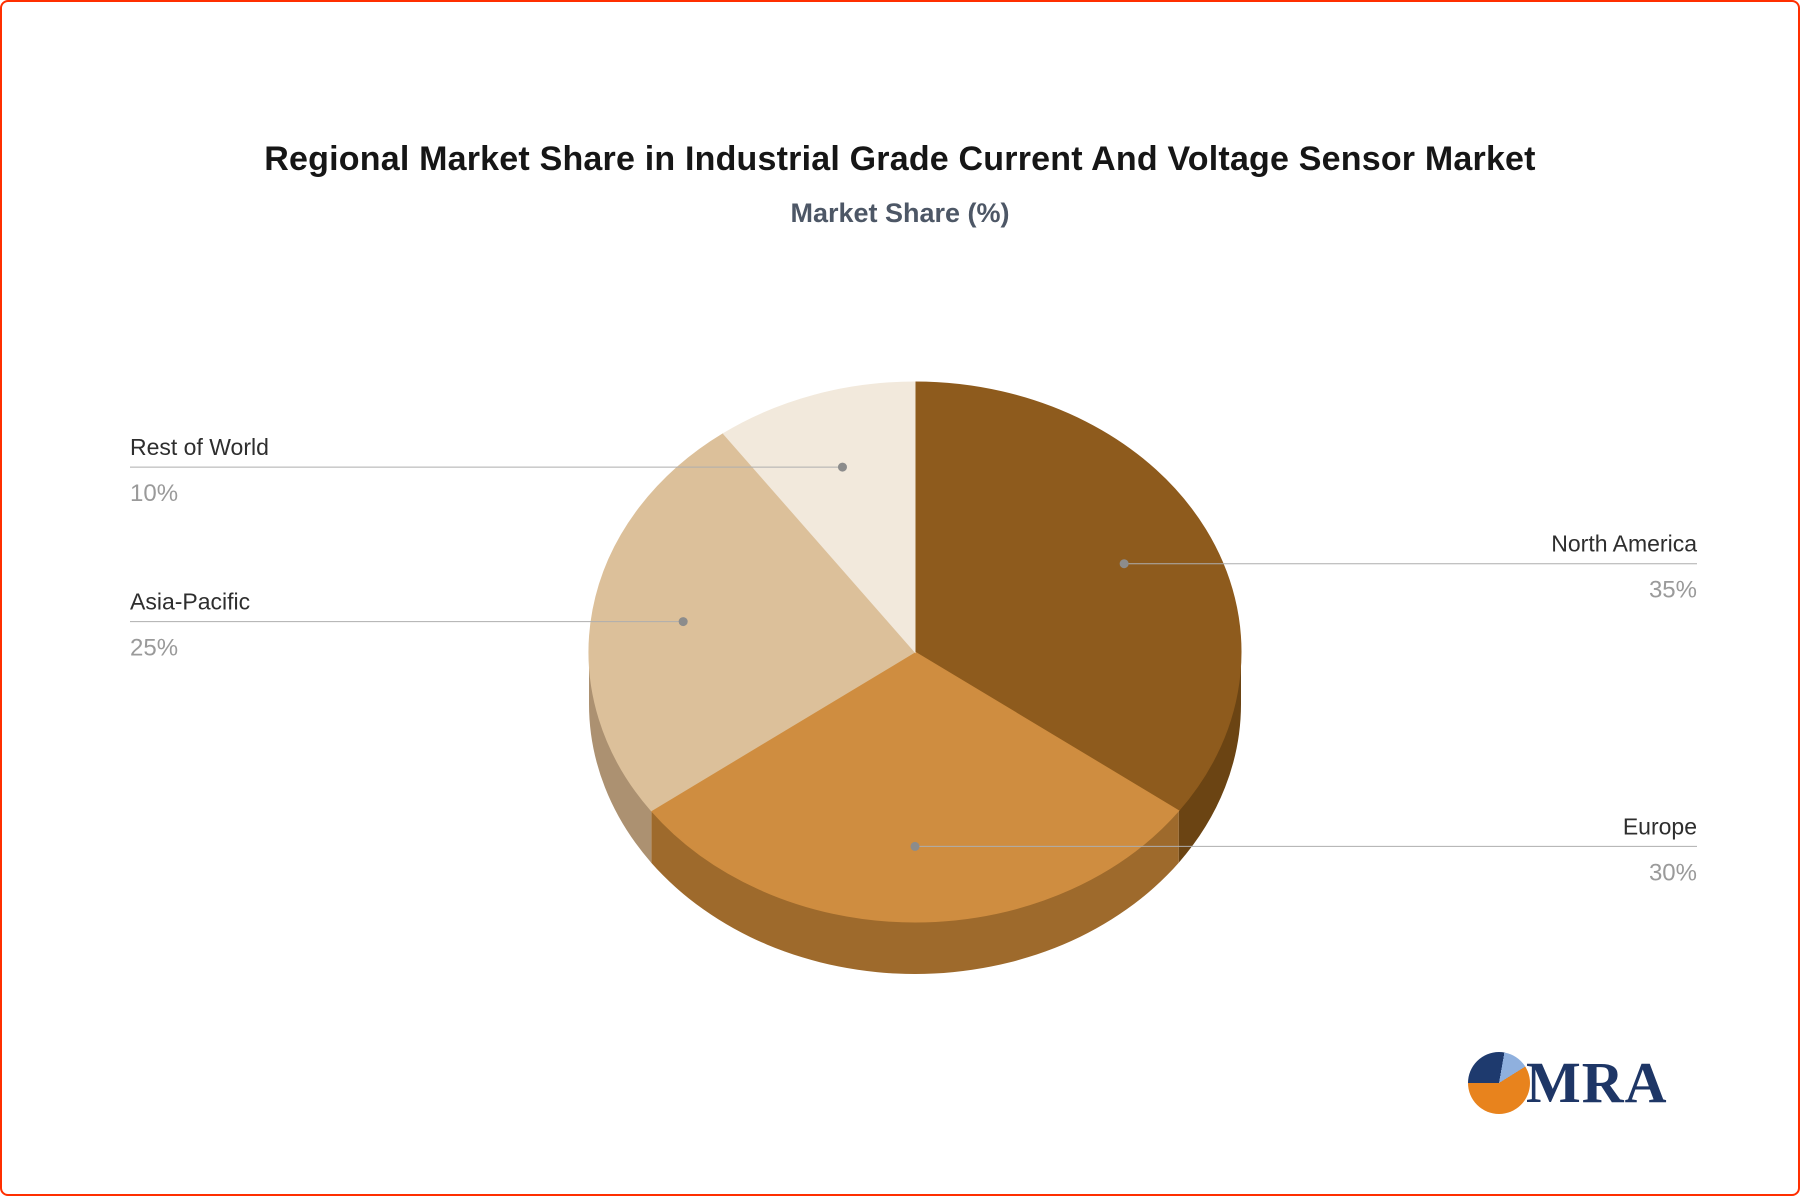  What do you see at coordinates (915, 892) in the screenshot?
I see `pie-slice-side-europe` at bounding box center [915, 892].